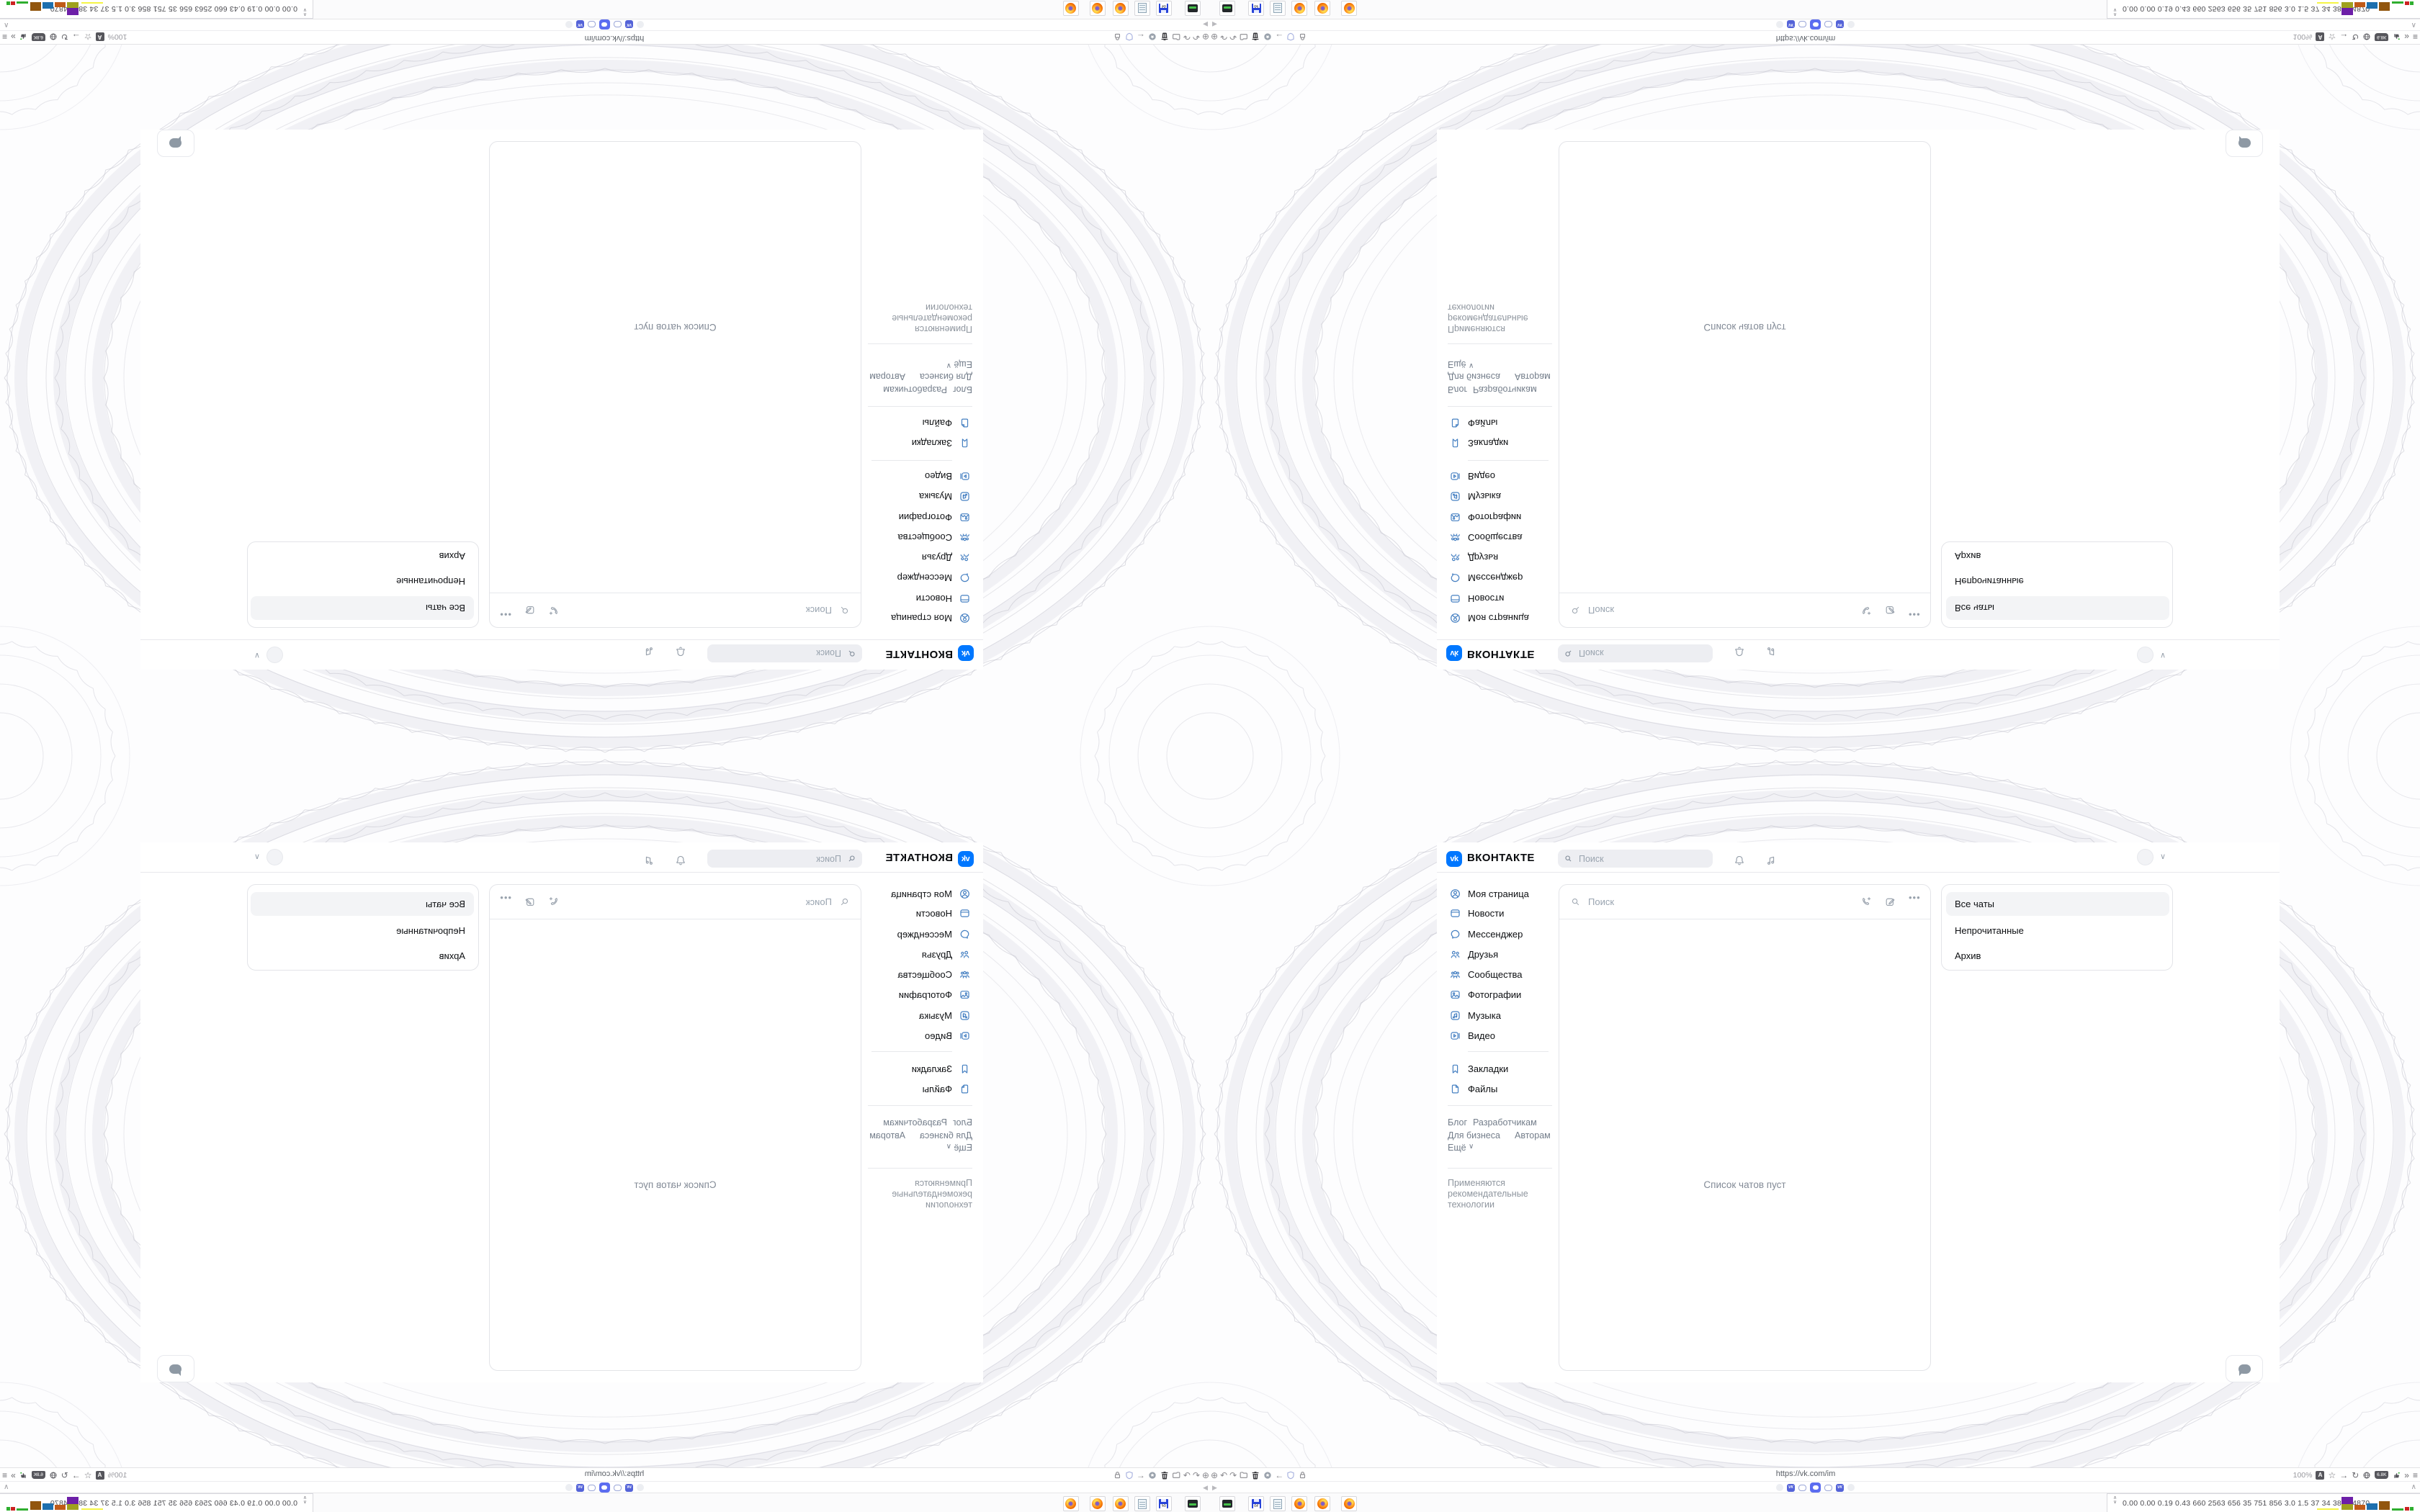 The image size is (2420, 1512). I want to click on folder-unread: Непрочитанные, so click(2057, 930).